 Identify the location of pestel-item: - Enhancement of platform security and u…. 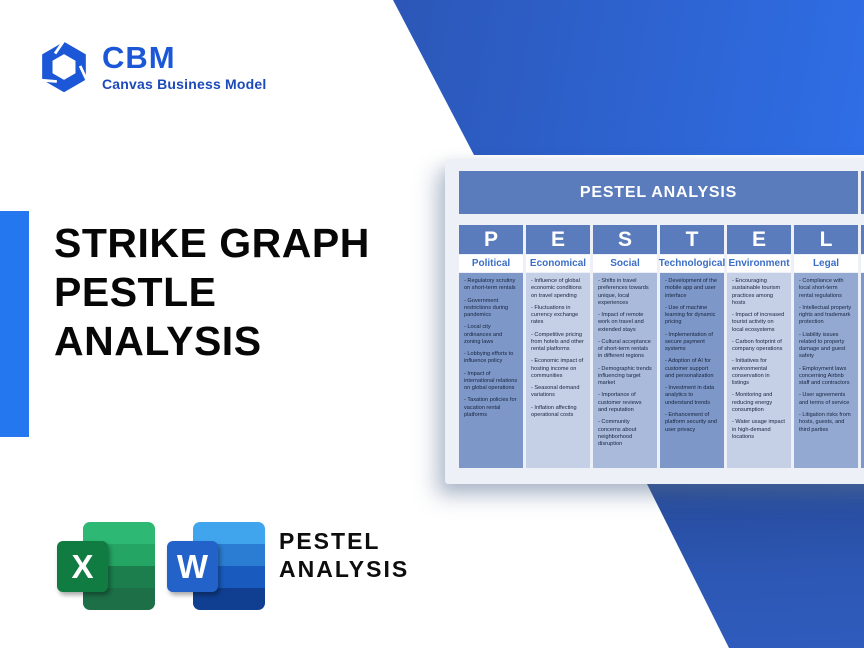
(691, 422).